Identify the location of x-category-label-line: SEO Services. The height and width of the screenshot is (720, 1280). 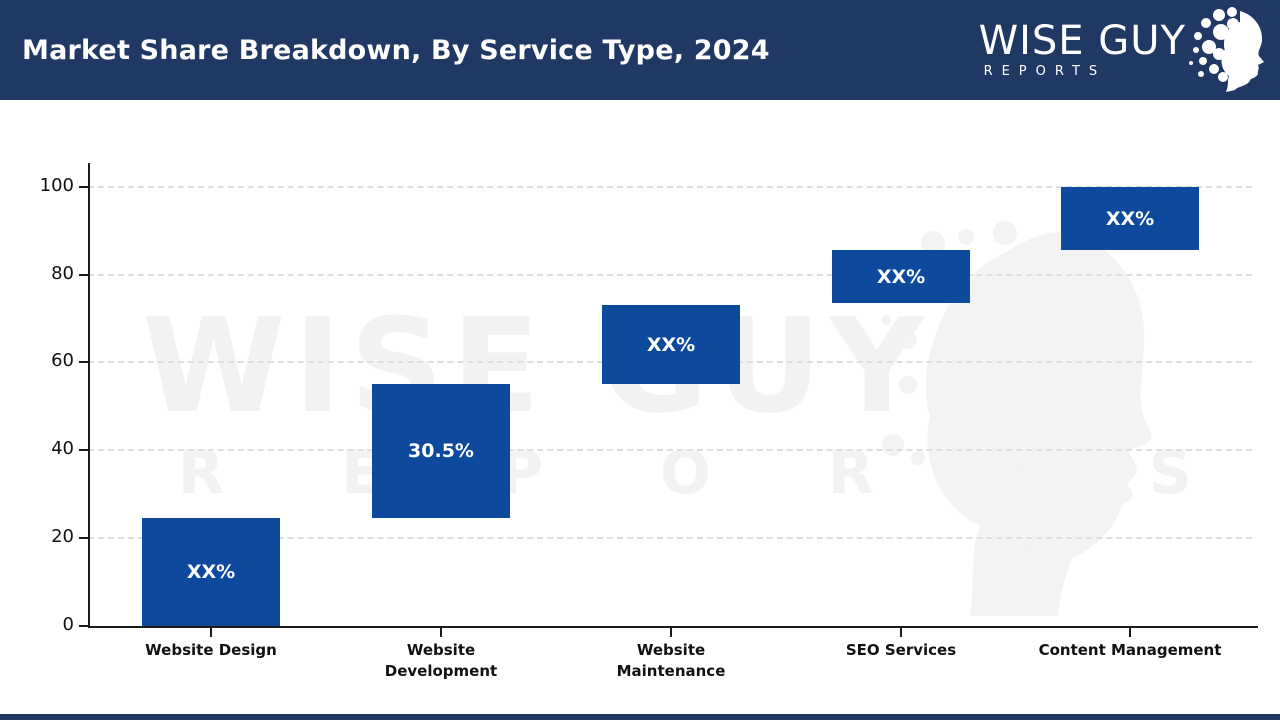
(901, 650).